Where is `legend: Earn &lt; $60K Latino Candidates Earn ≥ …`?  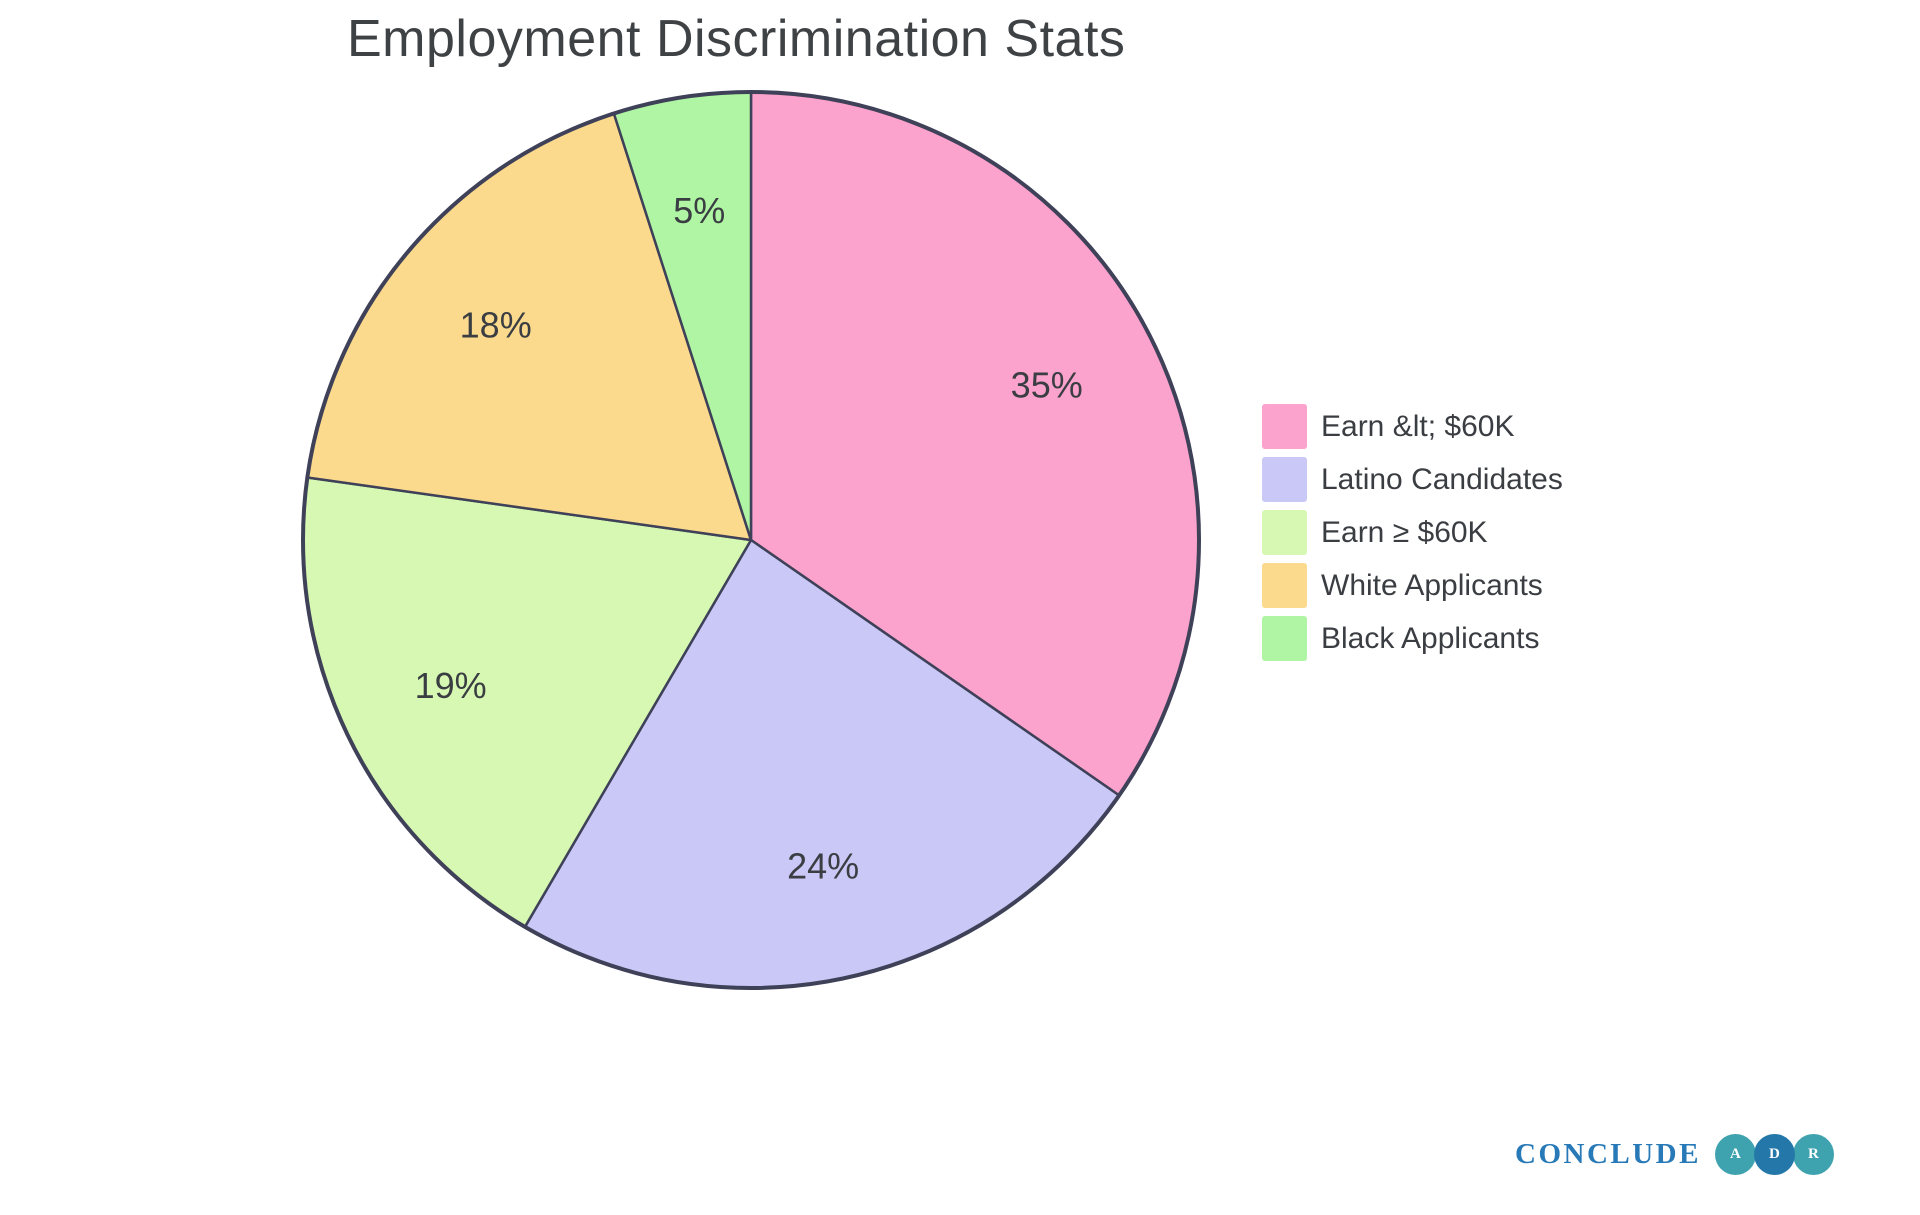
legend: Earn &lt; $60K Latino Candidates Earn ≥ … is located at coordinates (1412, 532).